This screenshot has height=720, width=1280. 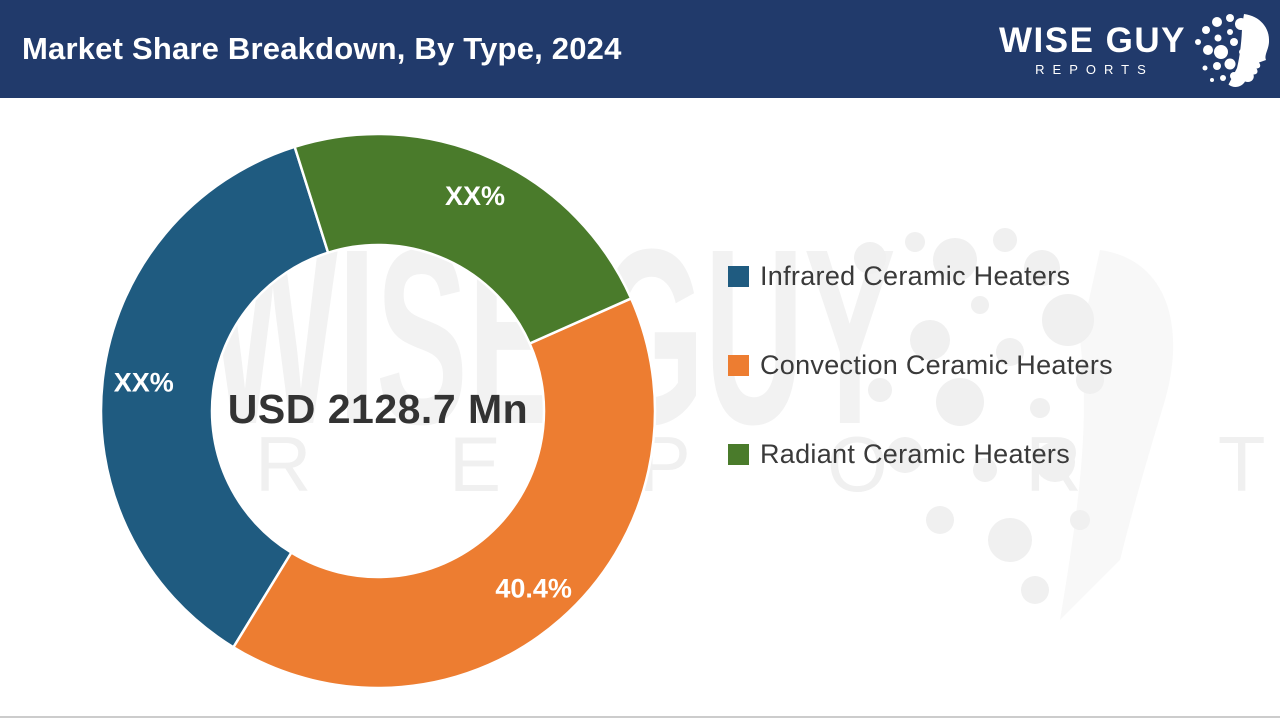 I want to click on wise-guy-reports-logo: WISE GUY REPORTS, so click(x=1135, y=50).